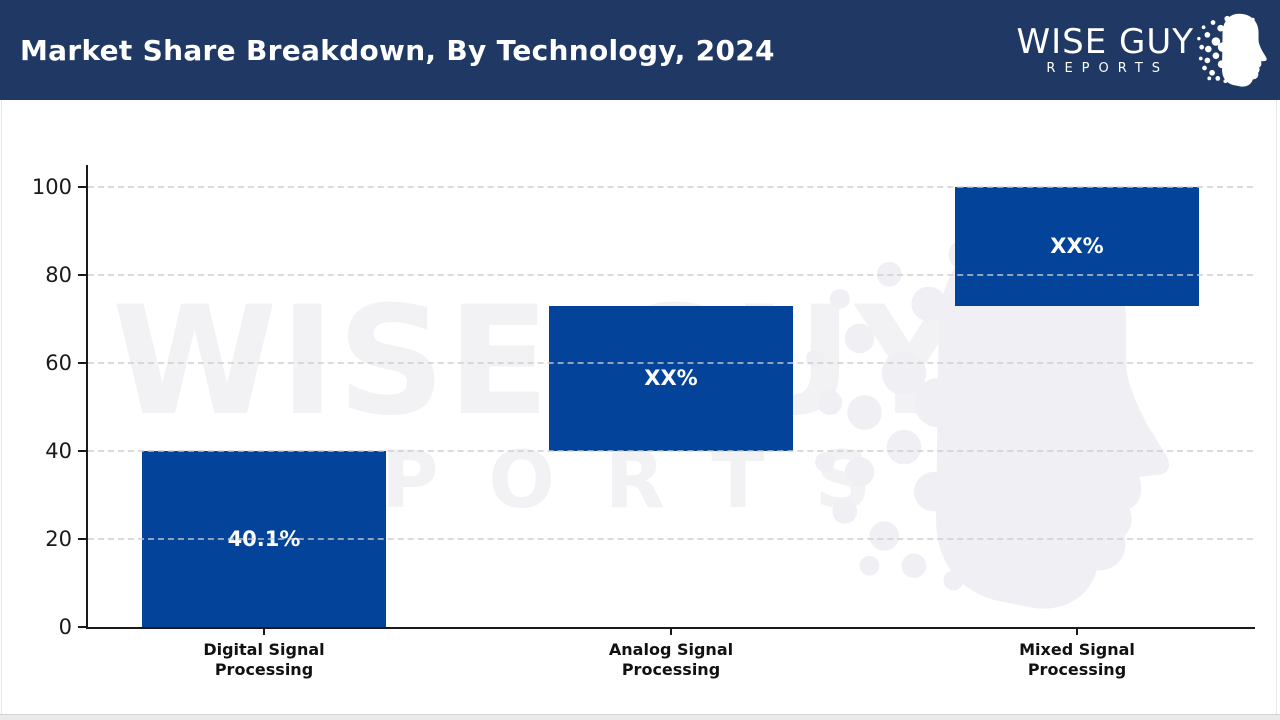 This screenshot has height=720, width=1280. What do you see at coordinates (671, 649) in the screenshot?
I see `category-line1: Analog Signal` at bounding box center [671, 649].